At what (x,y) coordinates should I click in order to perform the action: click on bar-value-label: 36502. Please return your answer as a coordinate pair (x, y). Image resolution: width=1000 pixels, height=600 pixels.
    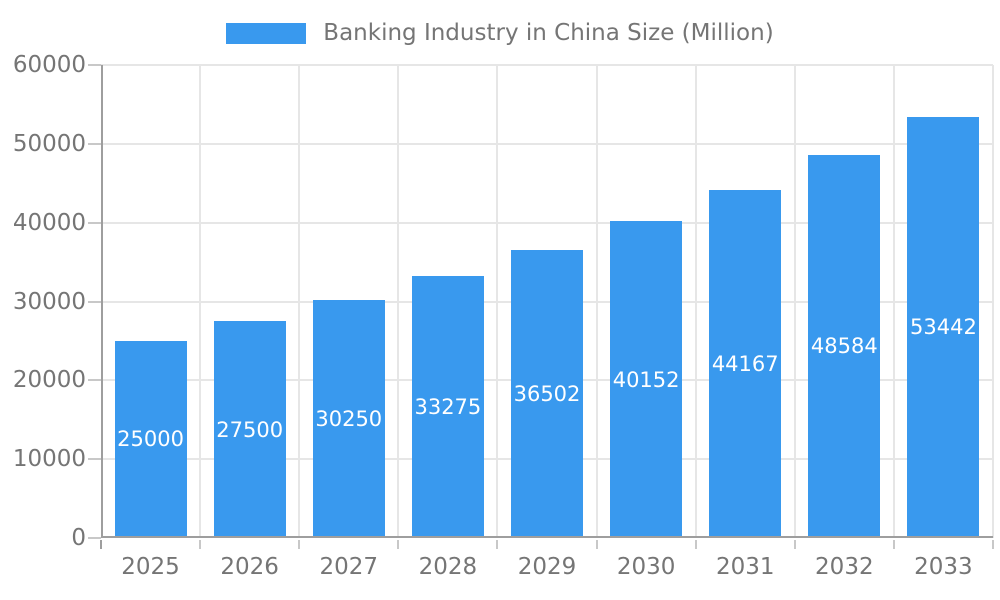
    Looking at the image, I should click on (547, 394).